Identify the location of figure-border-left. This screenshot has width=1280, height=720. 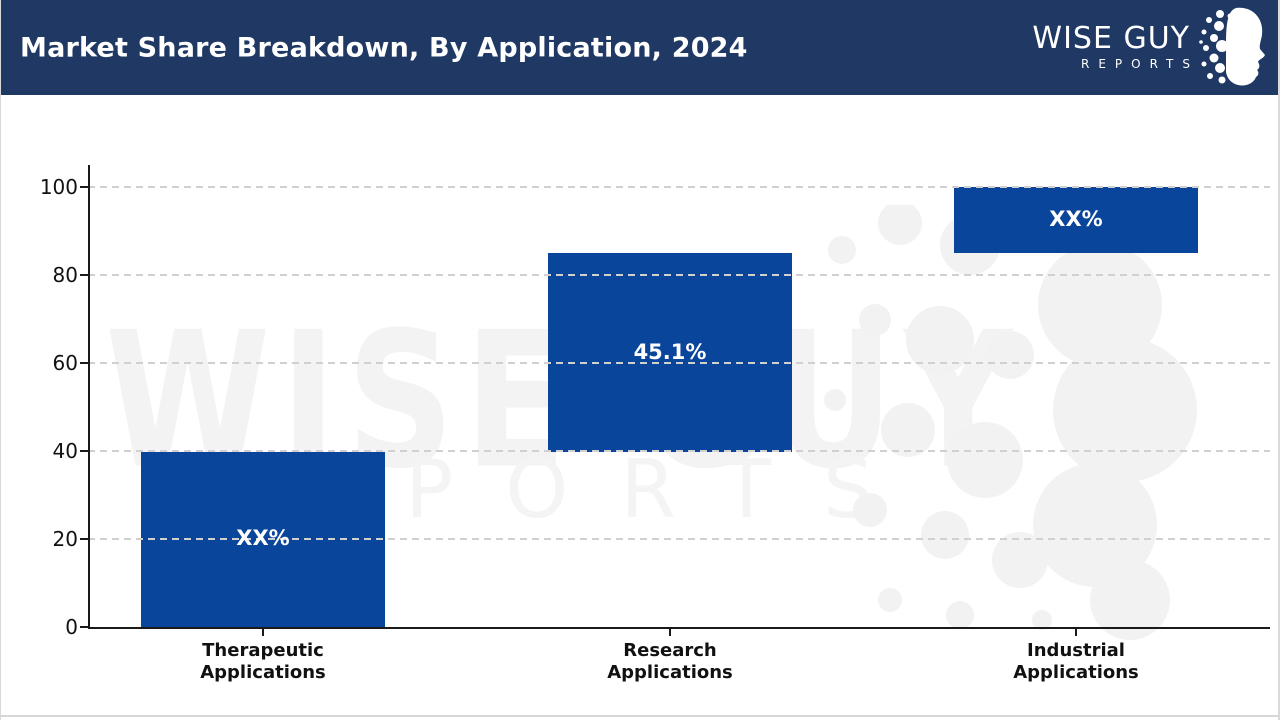
(0, 360).